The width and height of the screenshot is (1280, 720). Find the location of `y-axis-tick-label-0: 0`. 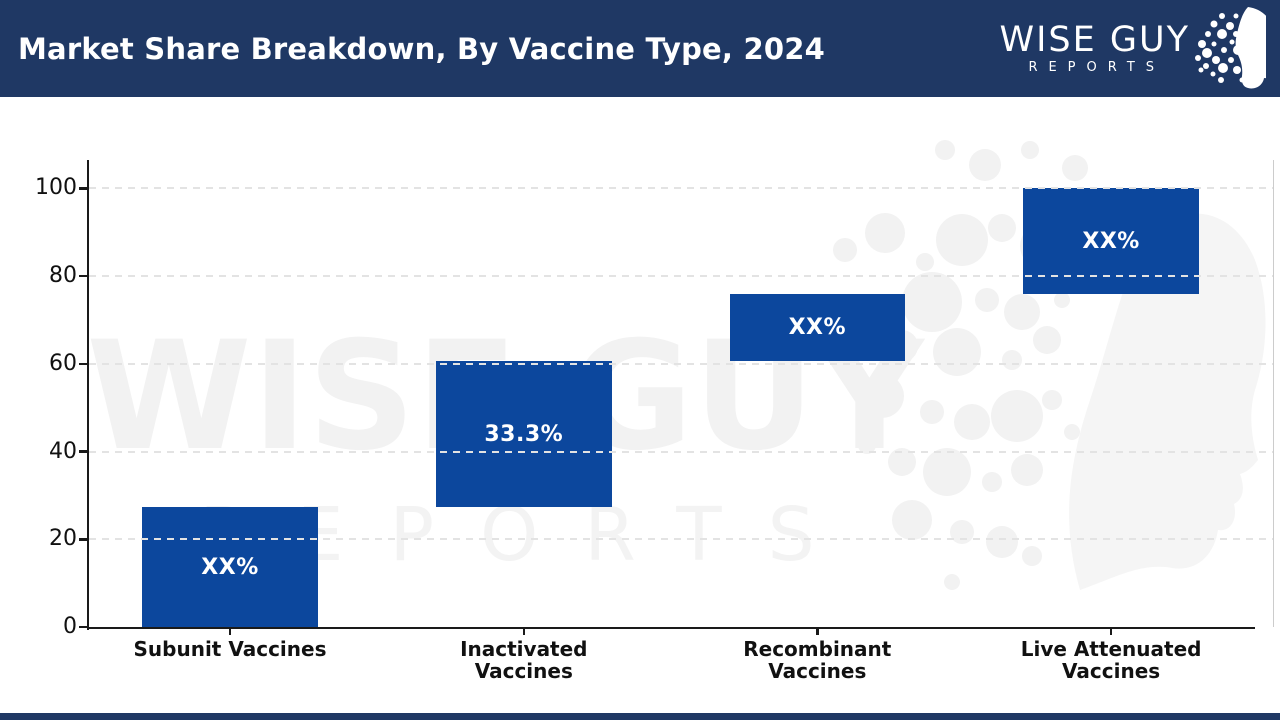

y-axis-tick-label-0: 0 is located at coordinates (70, 626).